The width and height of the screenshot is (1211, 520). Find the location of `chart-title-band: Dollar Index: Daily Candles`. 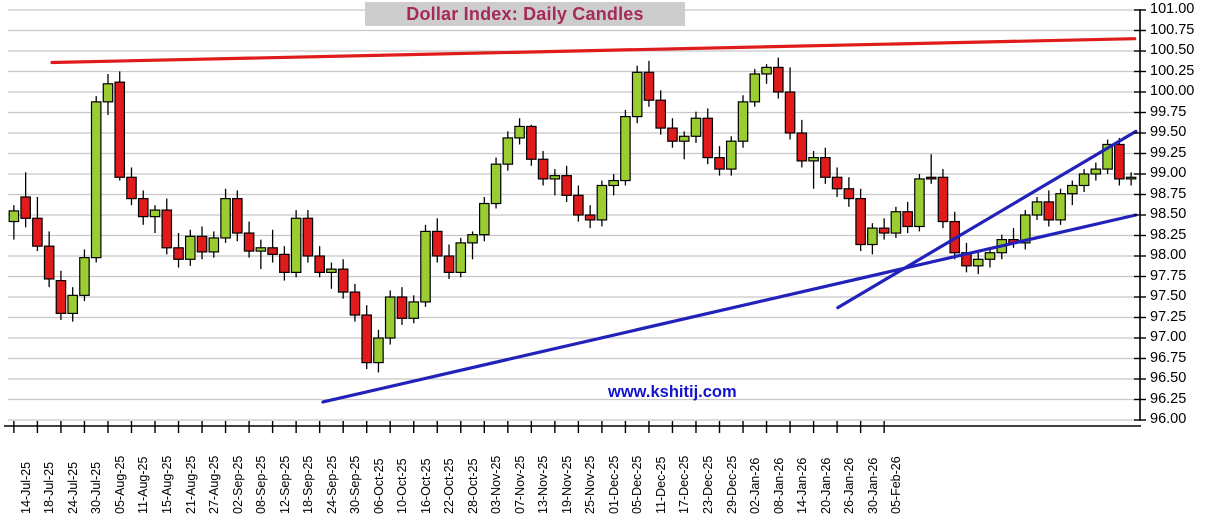

chart-title-band: Dollar Index: Daily Candles is located at coordinates (525, 14).